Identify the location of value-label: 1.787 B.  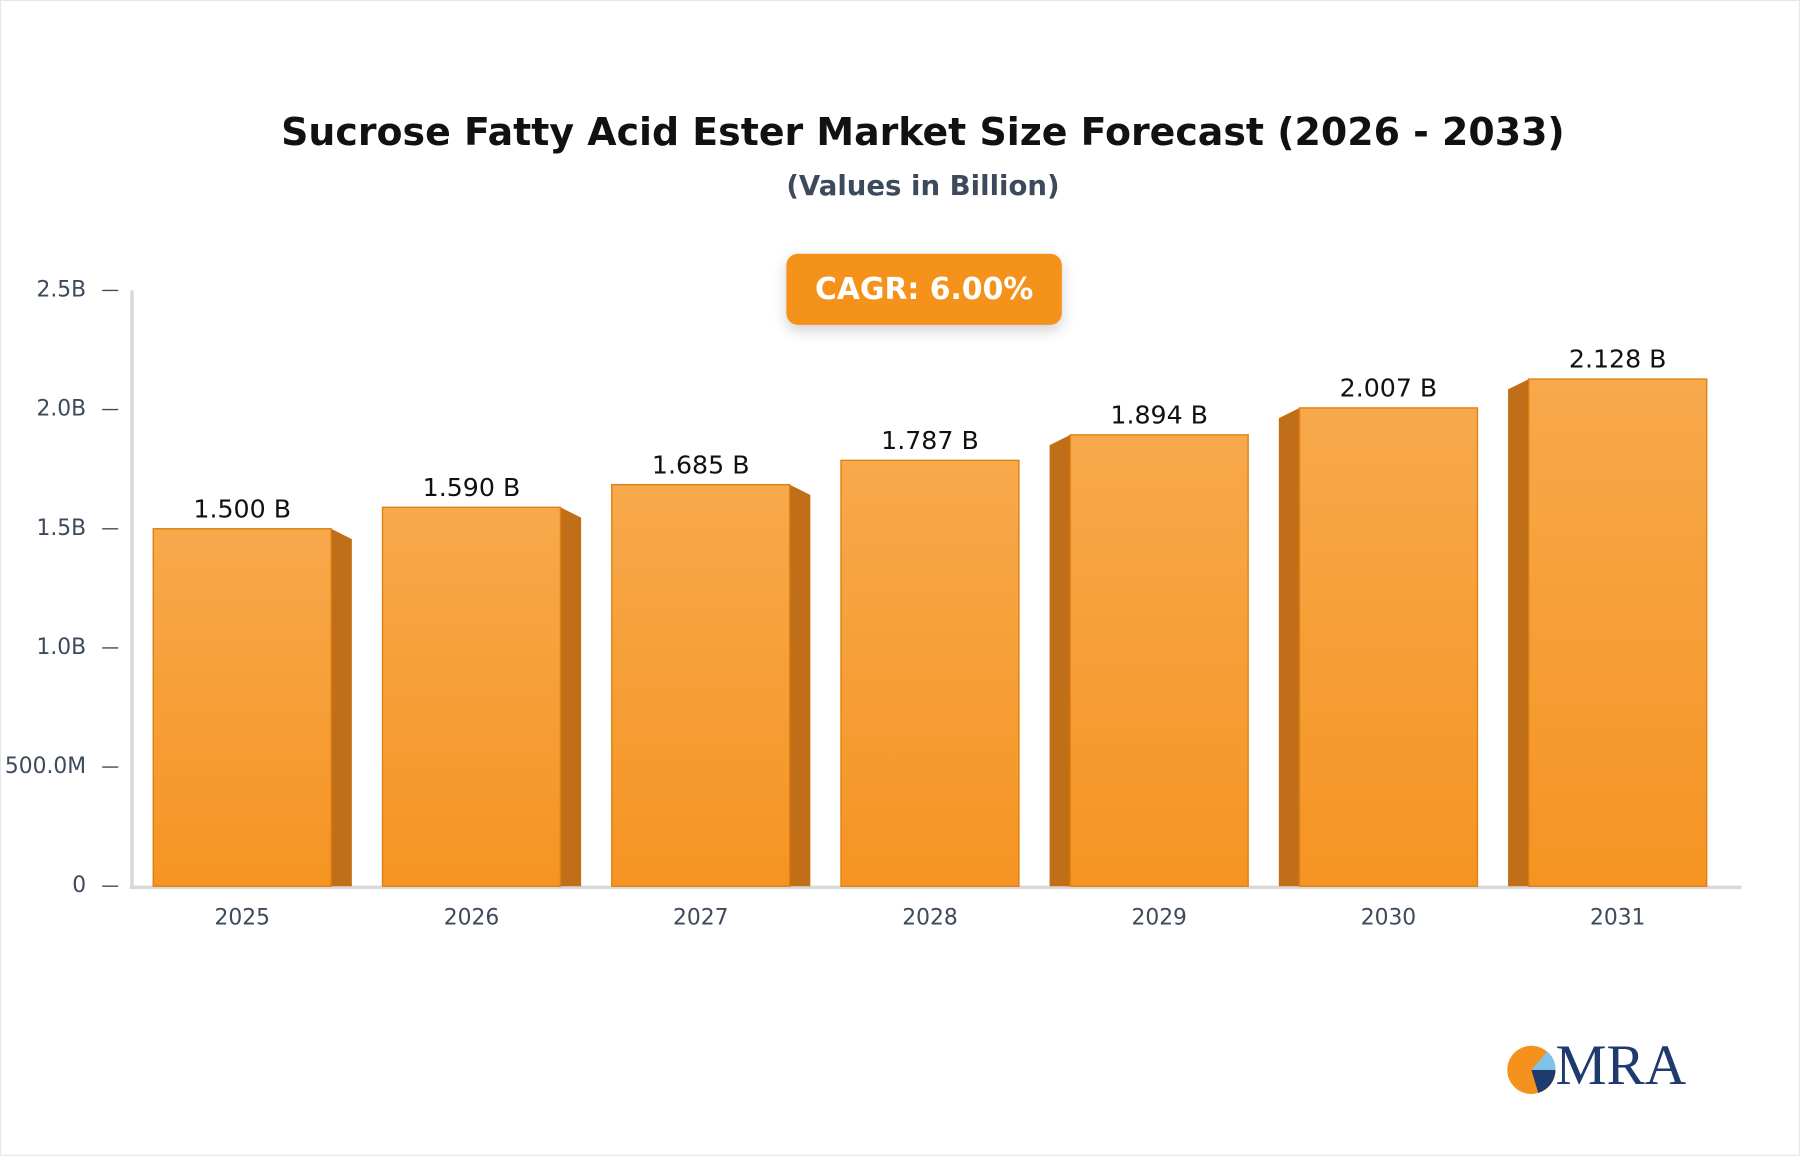
(930, 440).